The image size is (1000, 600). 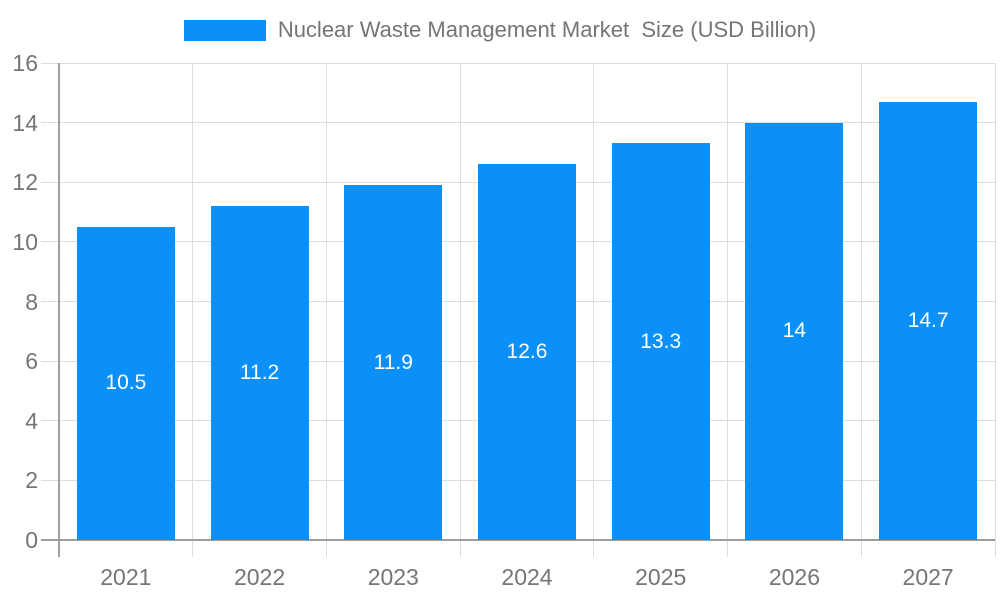 I want to click on bar-2027, so click(x=928, y=320).